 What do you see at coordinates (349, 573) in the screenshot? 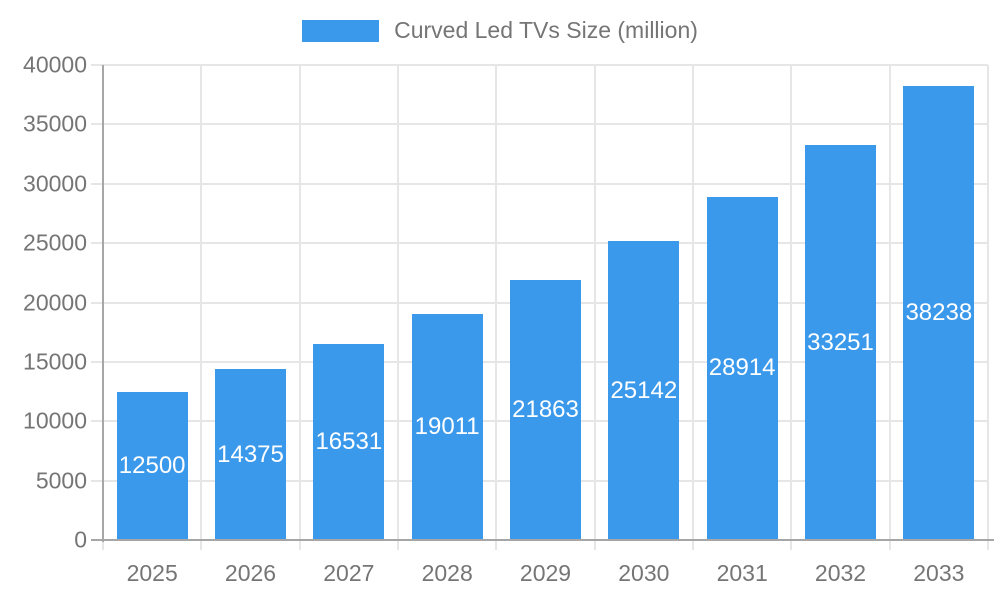
I see `x-axis-tick-label-2027: 2027` at bounding box center [349, 573].